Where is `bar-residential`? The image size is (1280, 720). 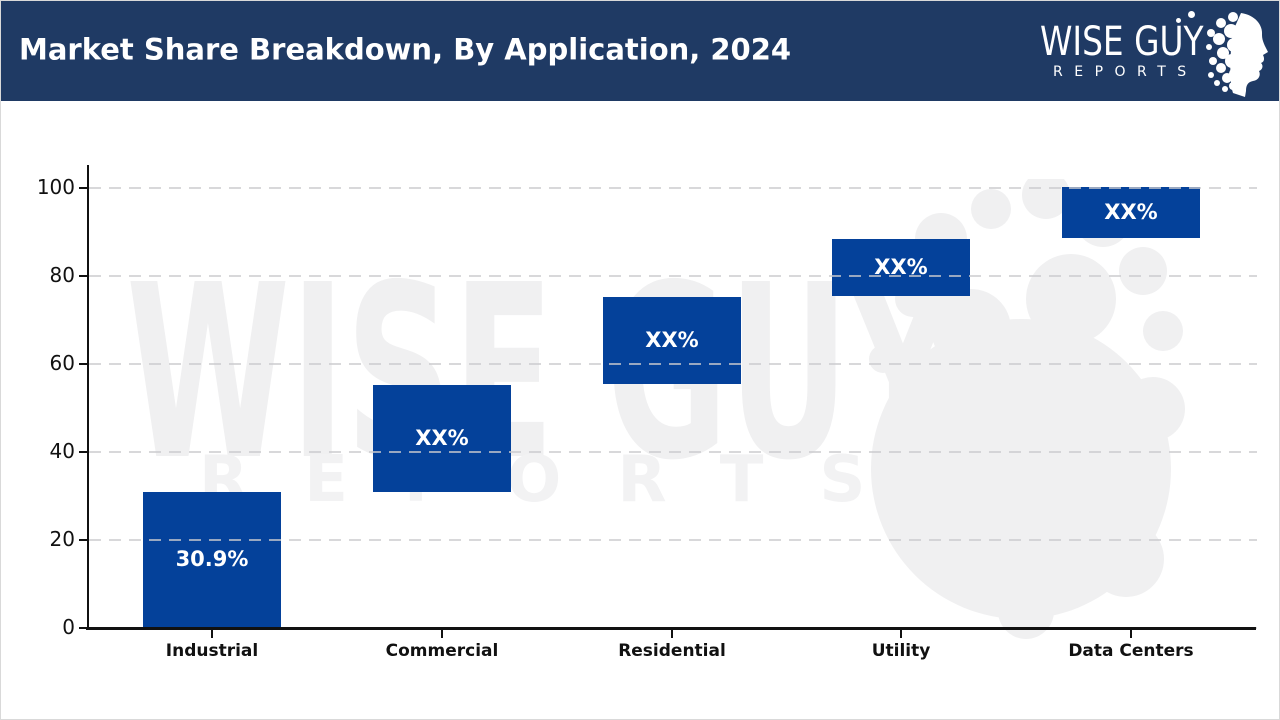 bar-residential is located at coordinates (672, 340).